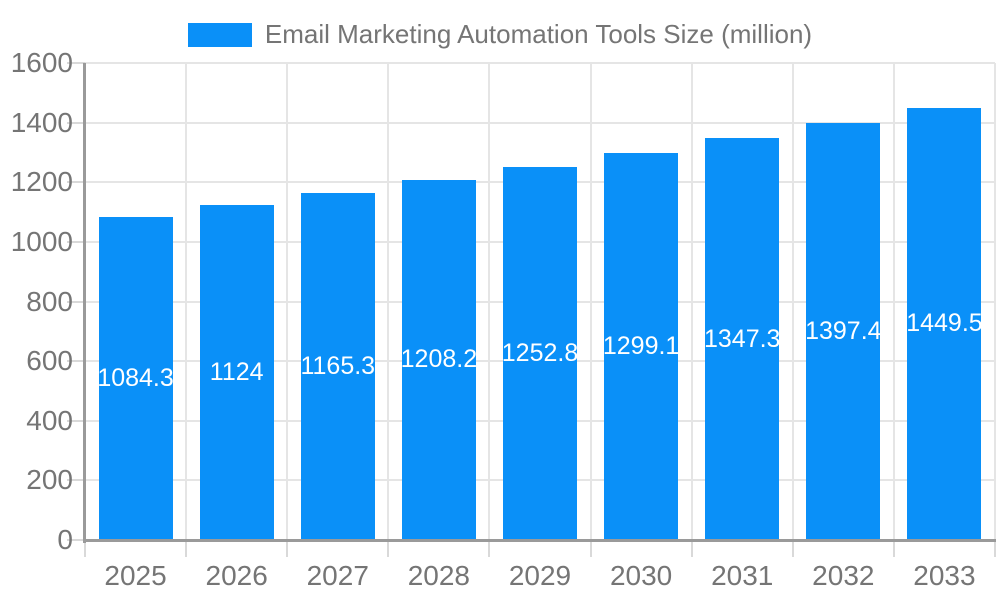  I want to click on bar-value-label: 1449.5, so click(944, 323).